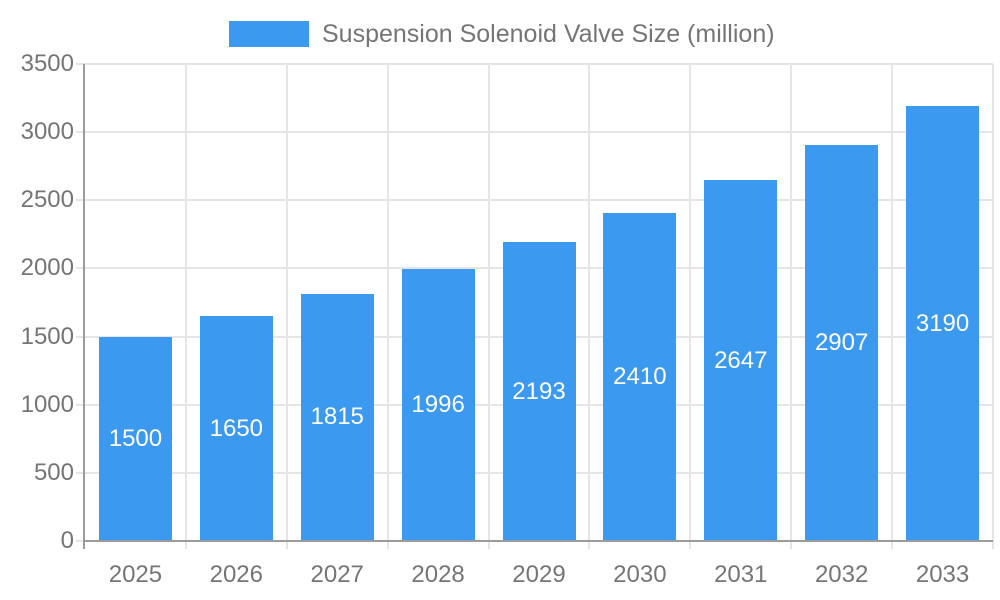  What do you see at coordinates (640, 574) in the screenshot?
I see `x-axis-label: 2030` at bounding box center [640, 574].